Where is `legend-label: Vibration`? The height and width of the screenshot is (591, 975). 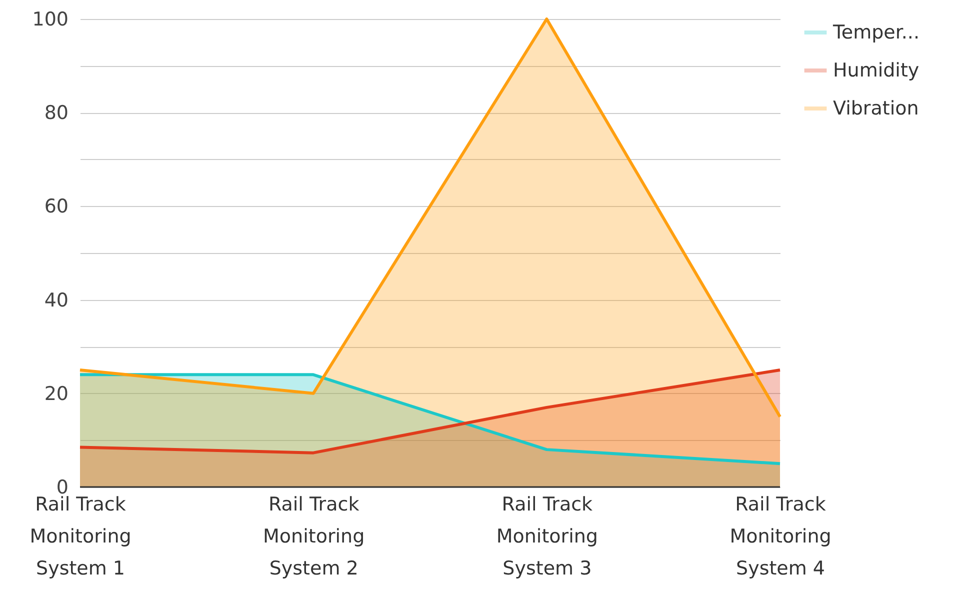 legend-label: Vibration is located at coordinates (876, 109).